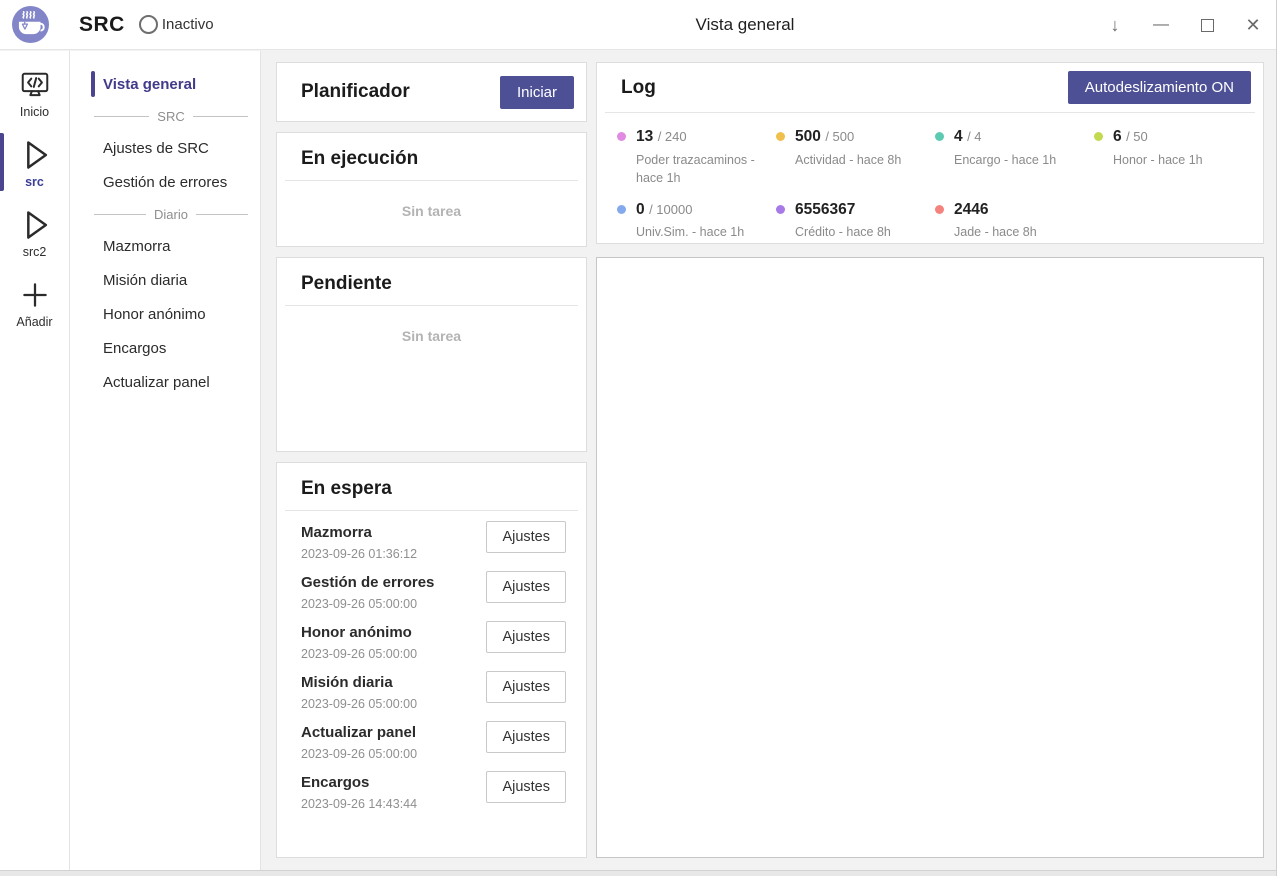 The height and width of the screenshot is (876, 1277). Describe the element at coordinates (848, 159) in the screenshot. I see `stat-label: Actividad - hace 8h` at that location.